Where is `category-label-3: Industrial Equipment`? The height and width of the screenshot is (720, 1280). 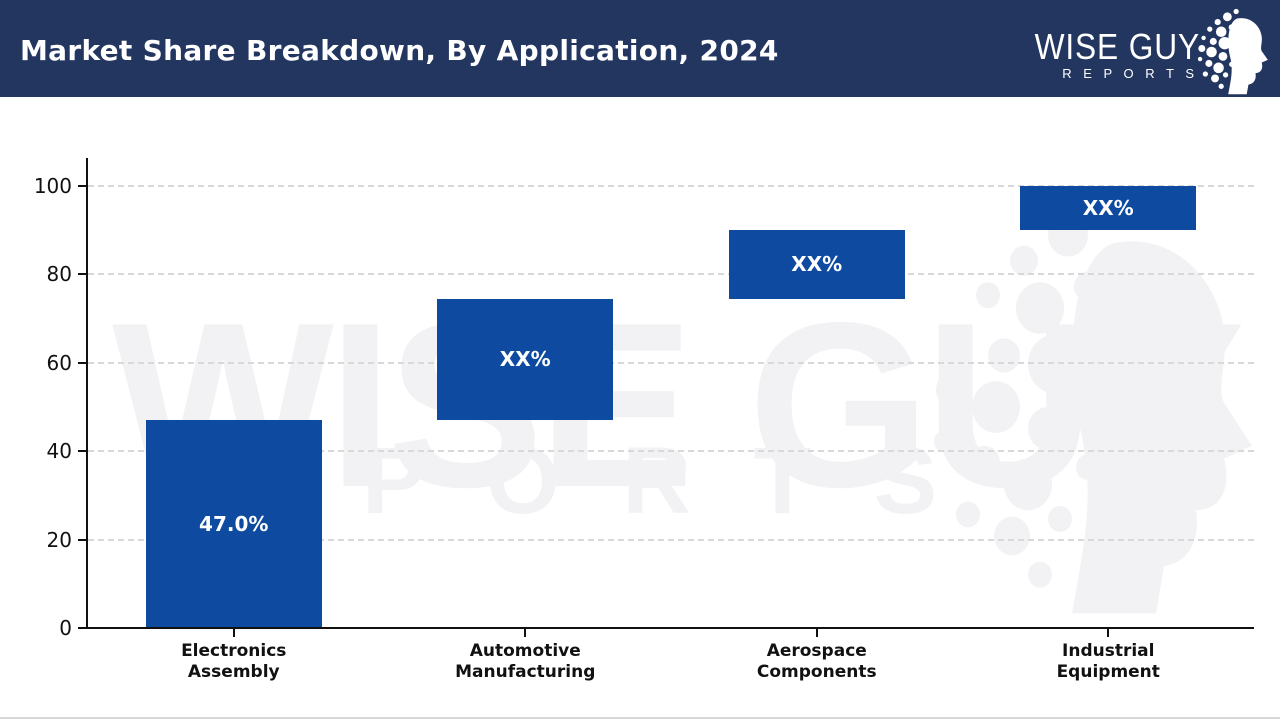 category-label-3: Industrial Equipment is located at coordinates (1108, 662).